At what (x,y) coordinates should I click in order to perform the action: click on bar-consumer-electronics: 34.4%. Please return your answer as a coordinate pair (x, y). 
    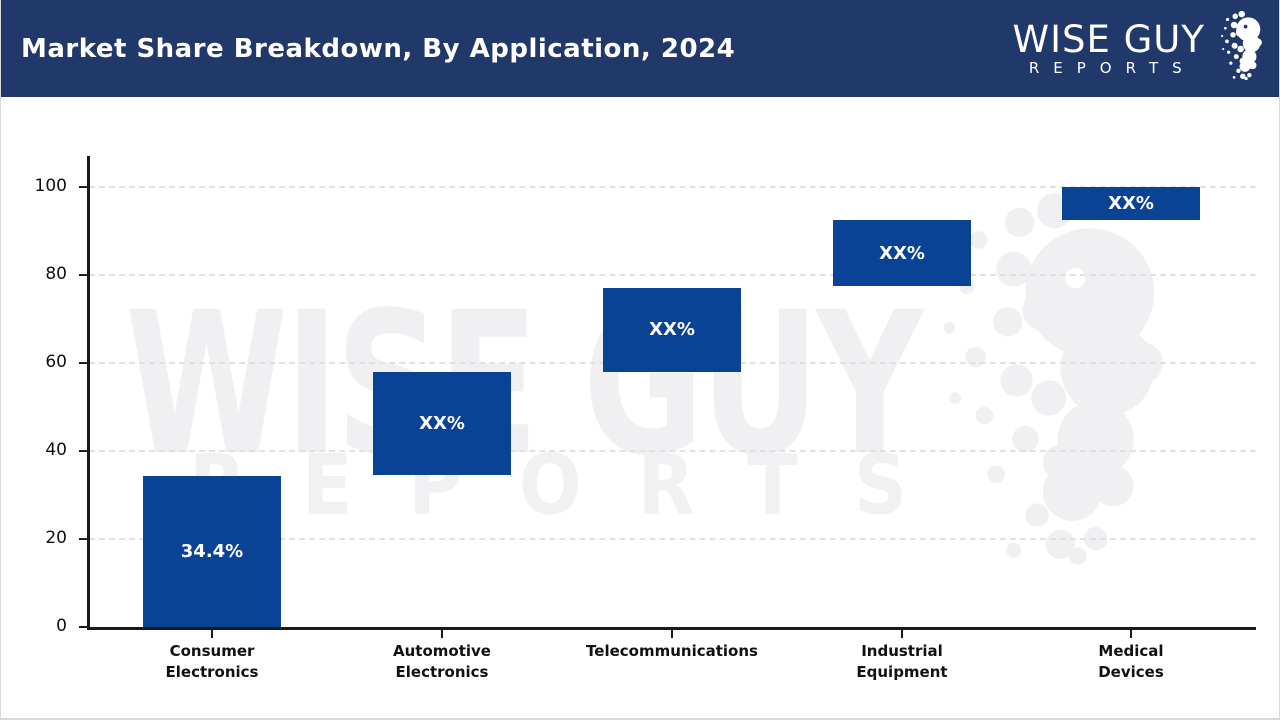
    Looking at the image, I should click on (212, 551).